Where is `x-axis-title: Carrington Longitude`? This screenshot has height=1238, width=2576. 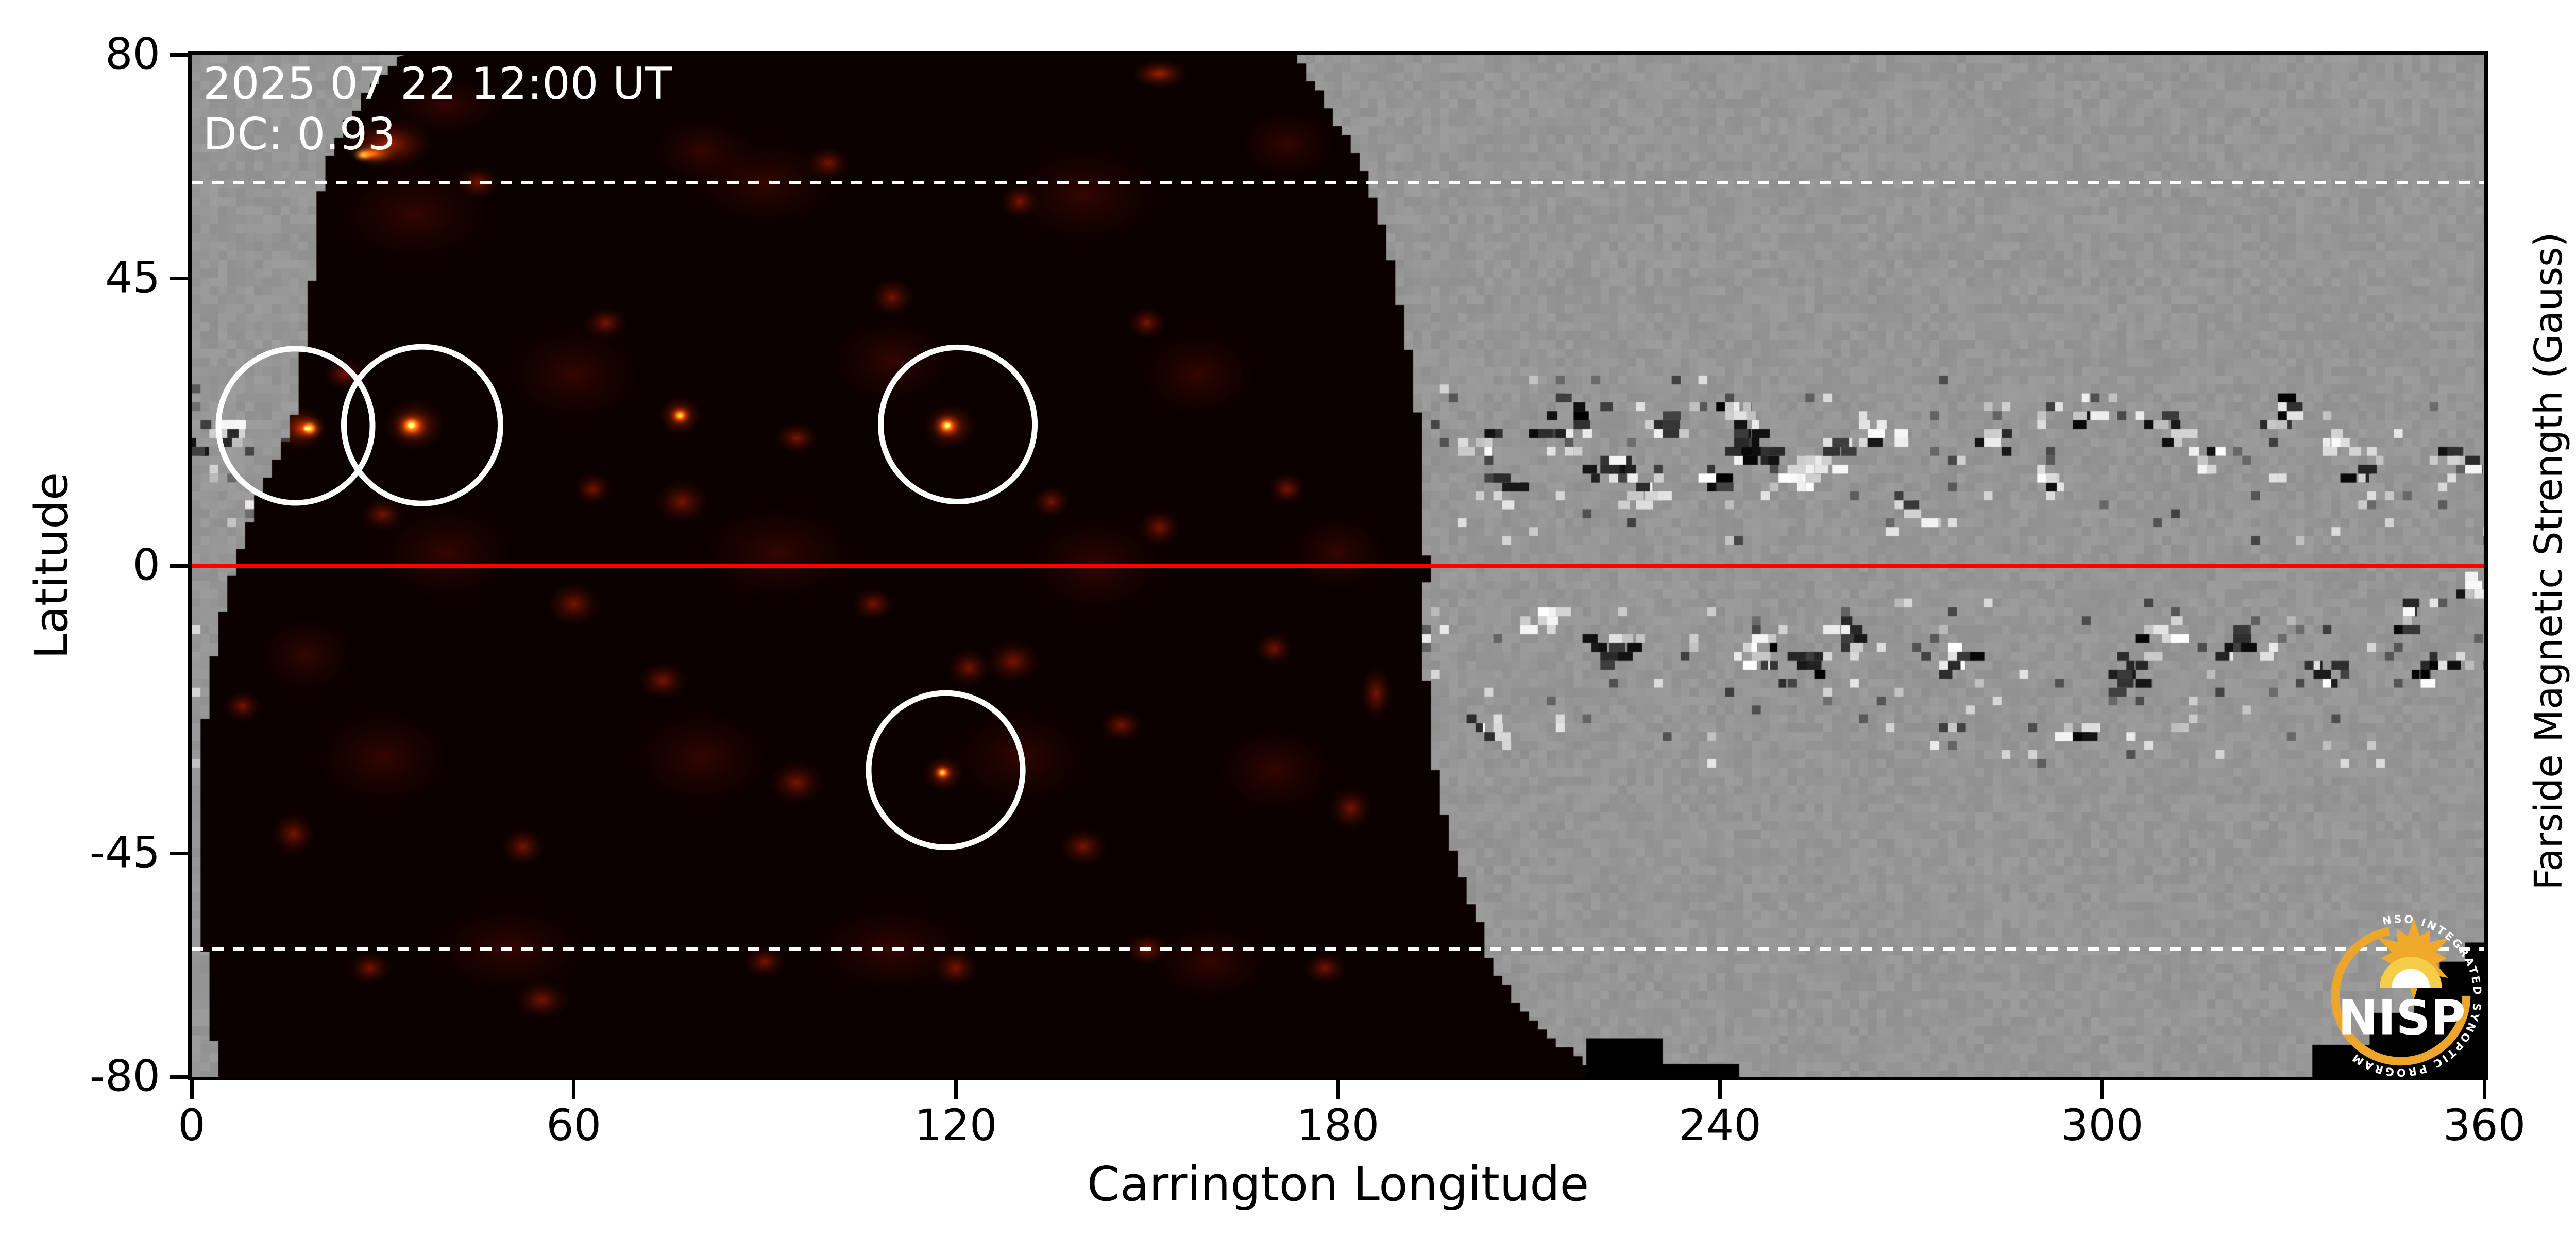
x-axis-title: Carrington Longitude is located at coordinates (1338, 1184).